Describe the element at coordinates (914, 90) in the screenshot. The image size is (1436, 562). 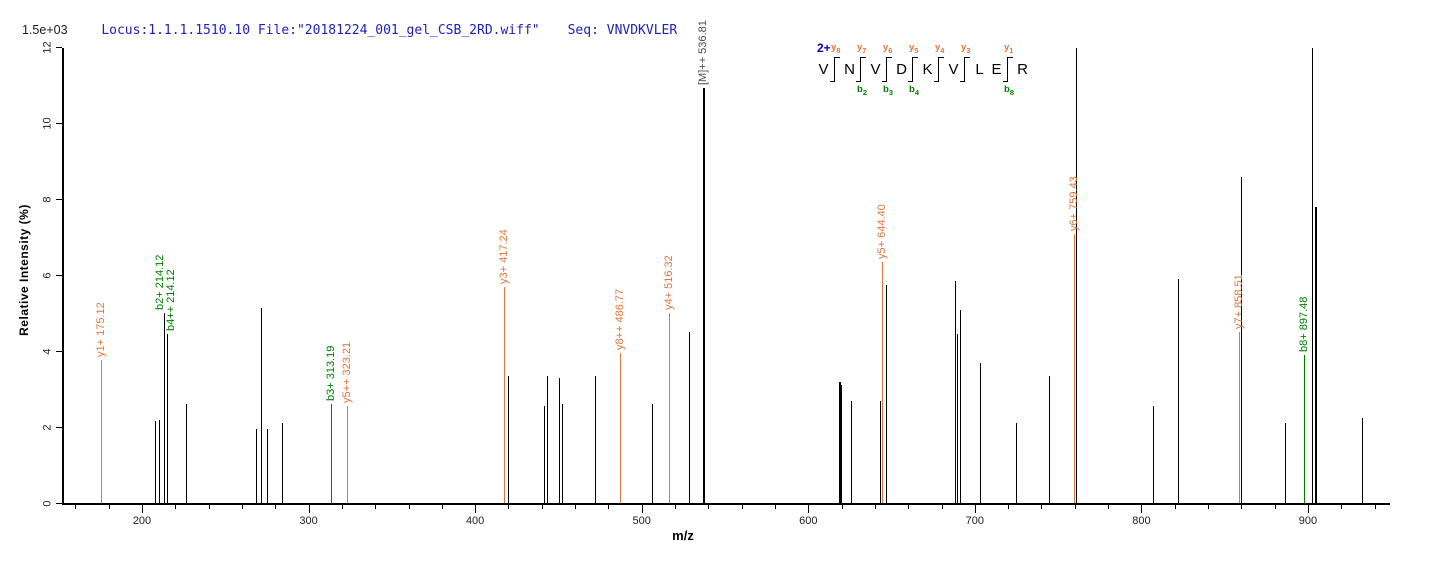
I see `b-ion-label: b4` at that location.